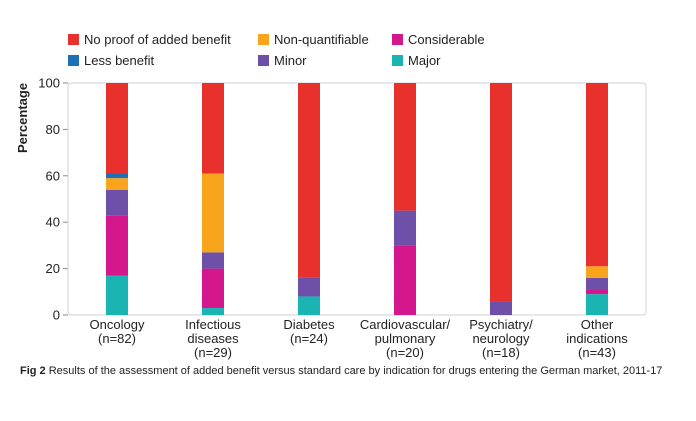 The image size is (696, 421). I want to click on x-category-label: diseases, so click(213, 338).